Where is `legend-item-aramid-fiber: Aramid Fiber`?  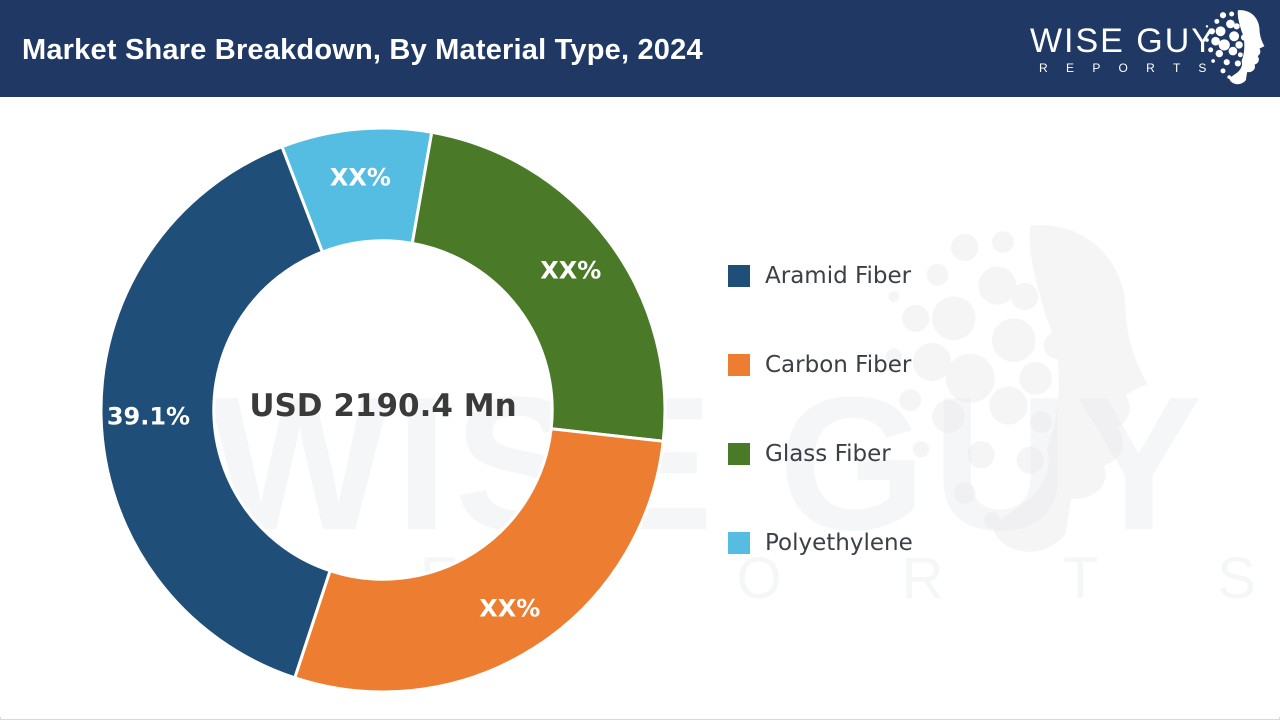 legend-item-aramid-fiber: Aramid Fiber is located at coordinates (820, 276).